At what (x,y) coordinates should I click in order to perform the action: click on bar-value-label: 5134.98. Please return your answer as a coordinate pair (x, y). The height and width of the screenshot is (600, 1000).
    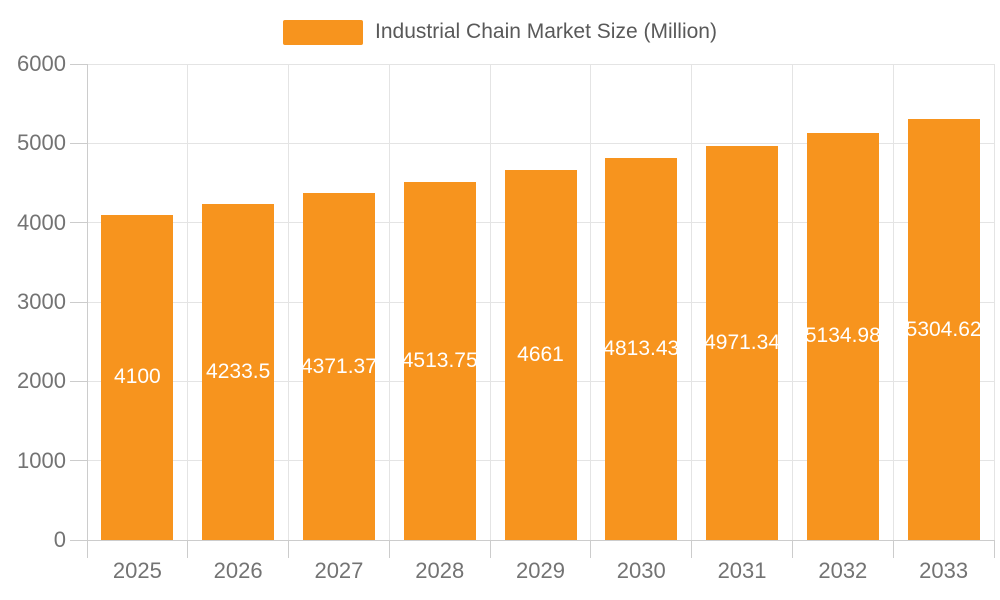
    Looking at the image, I should click on (842, 336).